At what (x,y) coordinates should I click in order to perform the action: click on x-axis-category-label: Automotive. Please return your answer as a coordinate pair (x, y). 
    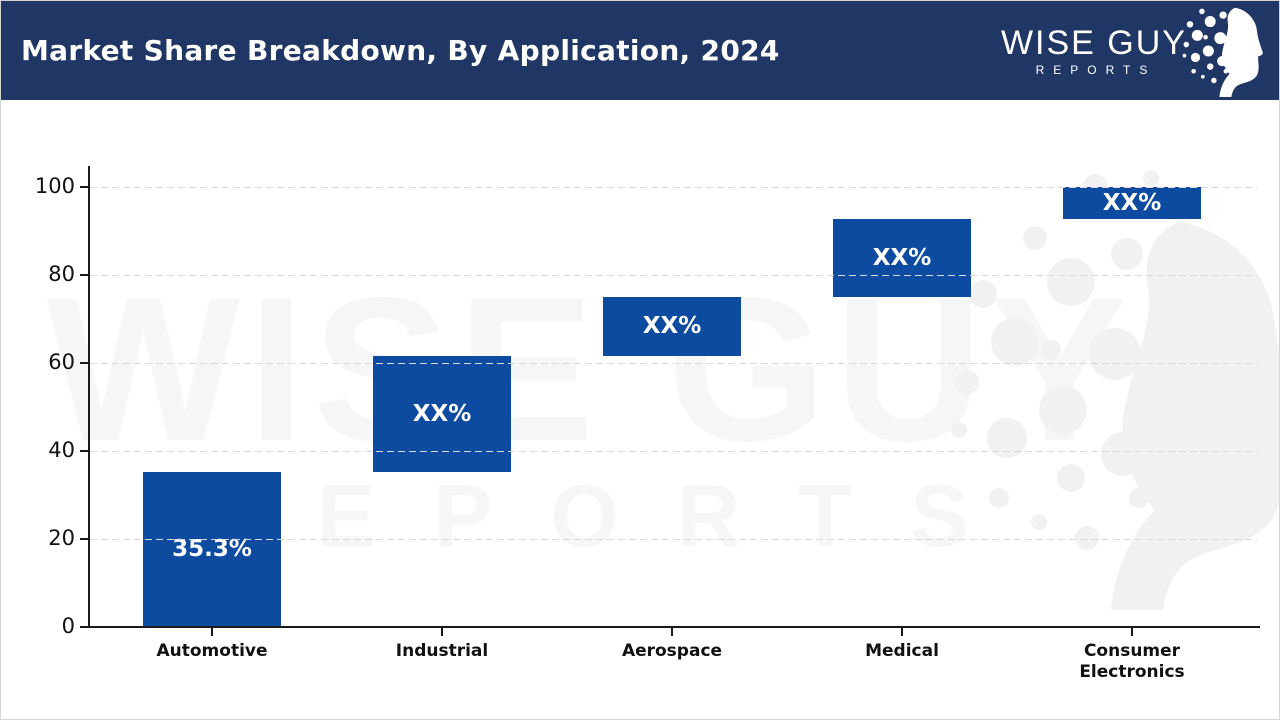
    Looking at the image, I should click on (212, 651).